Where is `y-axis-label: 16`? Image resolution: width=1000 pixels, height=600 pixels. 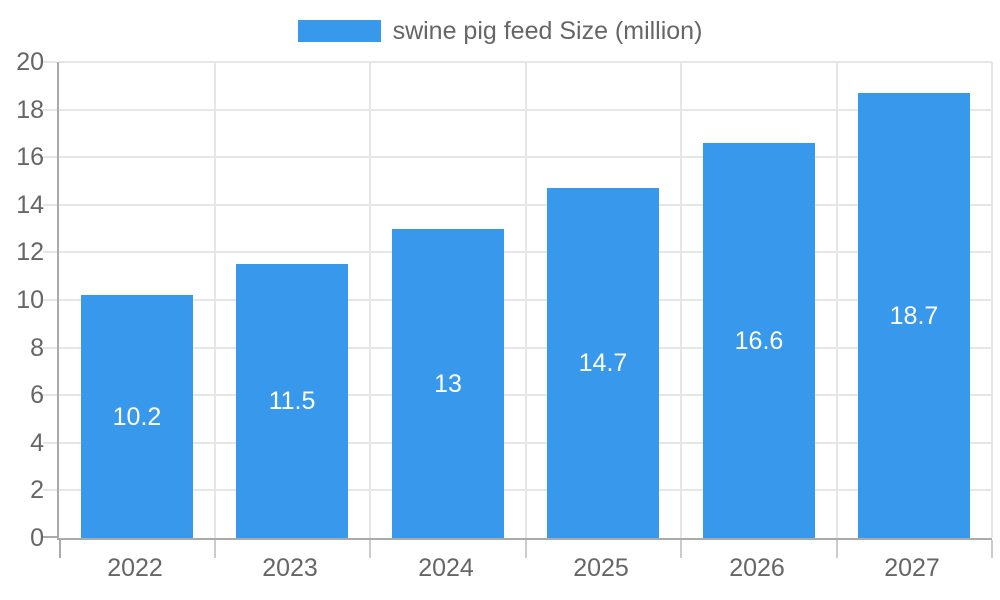
y-axis-label: 16 is located at coordinates (30, 157).